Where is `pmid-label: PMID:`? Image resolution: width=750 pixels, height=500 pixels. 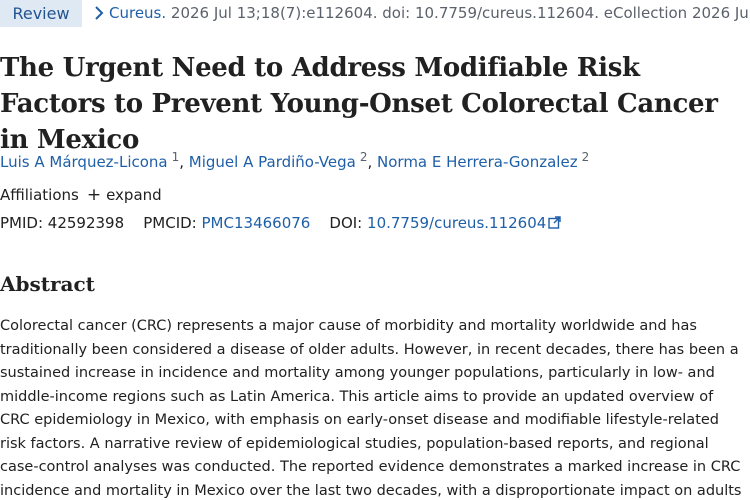 pmid-label: PMID: is located at coordinates (22, 223).